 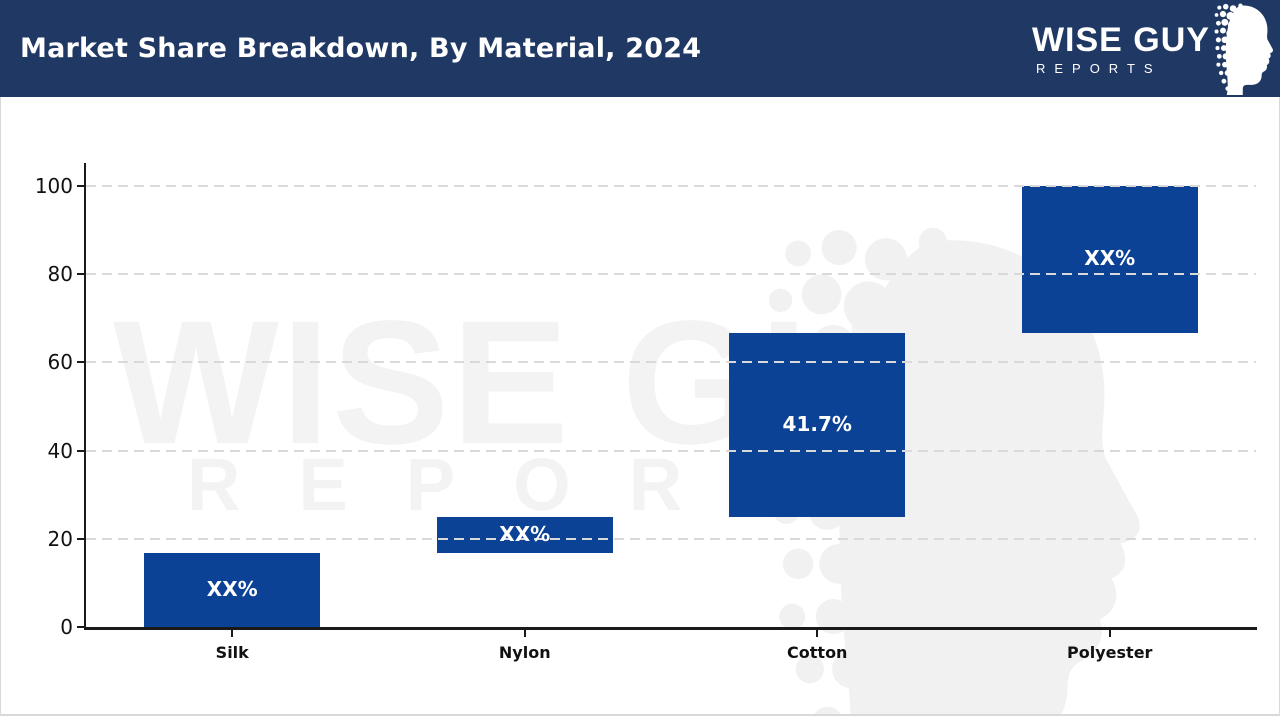 What do you see at coordinates (524, 652) in the screenshot?
I see `x-category-label: Nylon` at bounding box center [524, 652].